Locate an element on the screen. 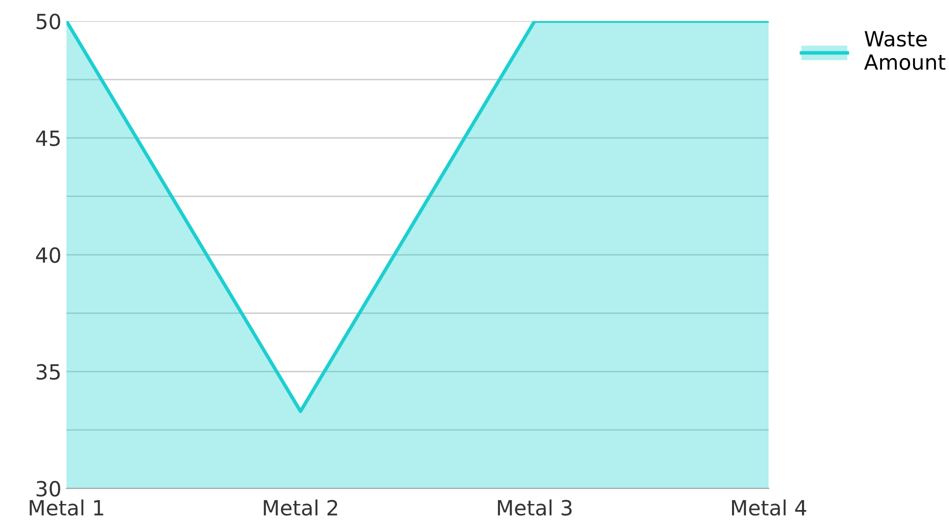 Image resolution: width=949 pixels, height=528 pixels. y-tick-label: 45 is located at coordinates (48, 138).